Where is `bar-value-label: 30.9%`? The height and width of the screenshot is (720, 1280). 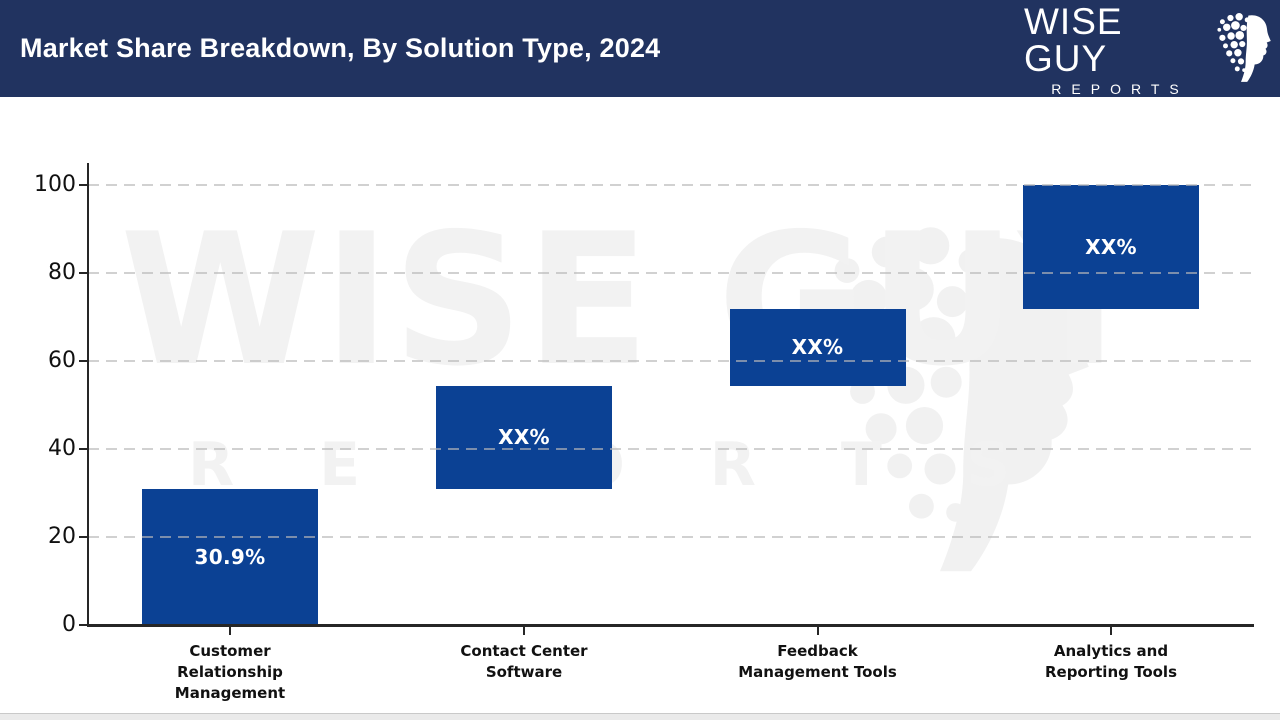
bar-value-label: 30.9% is located at coordinates (230, 557).